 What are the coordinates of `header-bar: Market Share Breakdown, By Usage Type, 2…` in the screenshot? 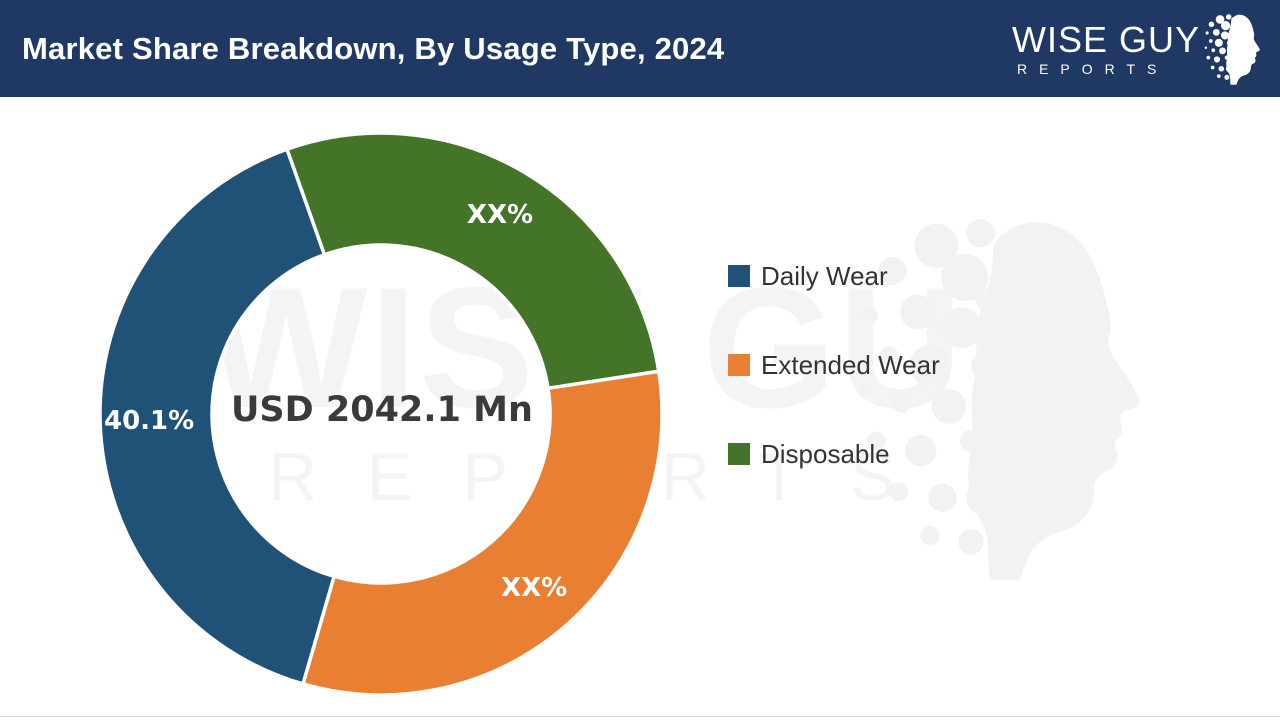 It's located at (640, 48).